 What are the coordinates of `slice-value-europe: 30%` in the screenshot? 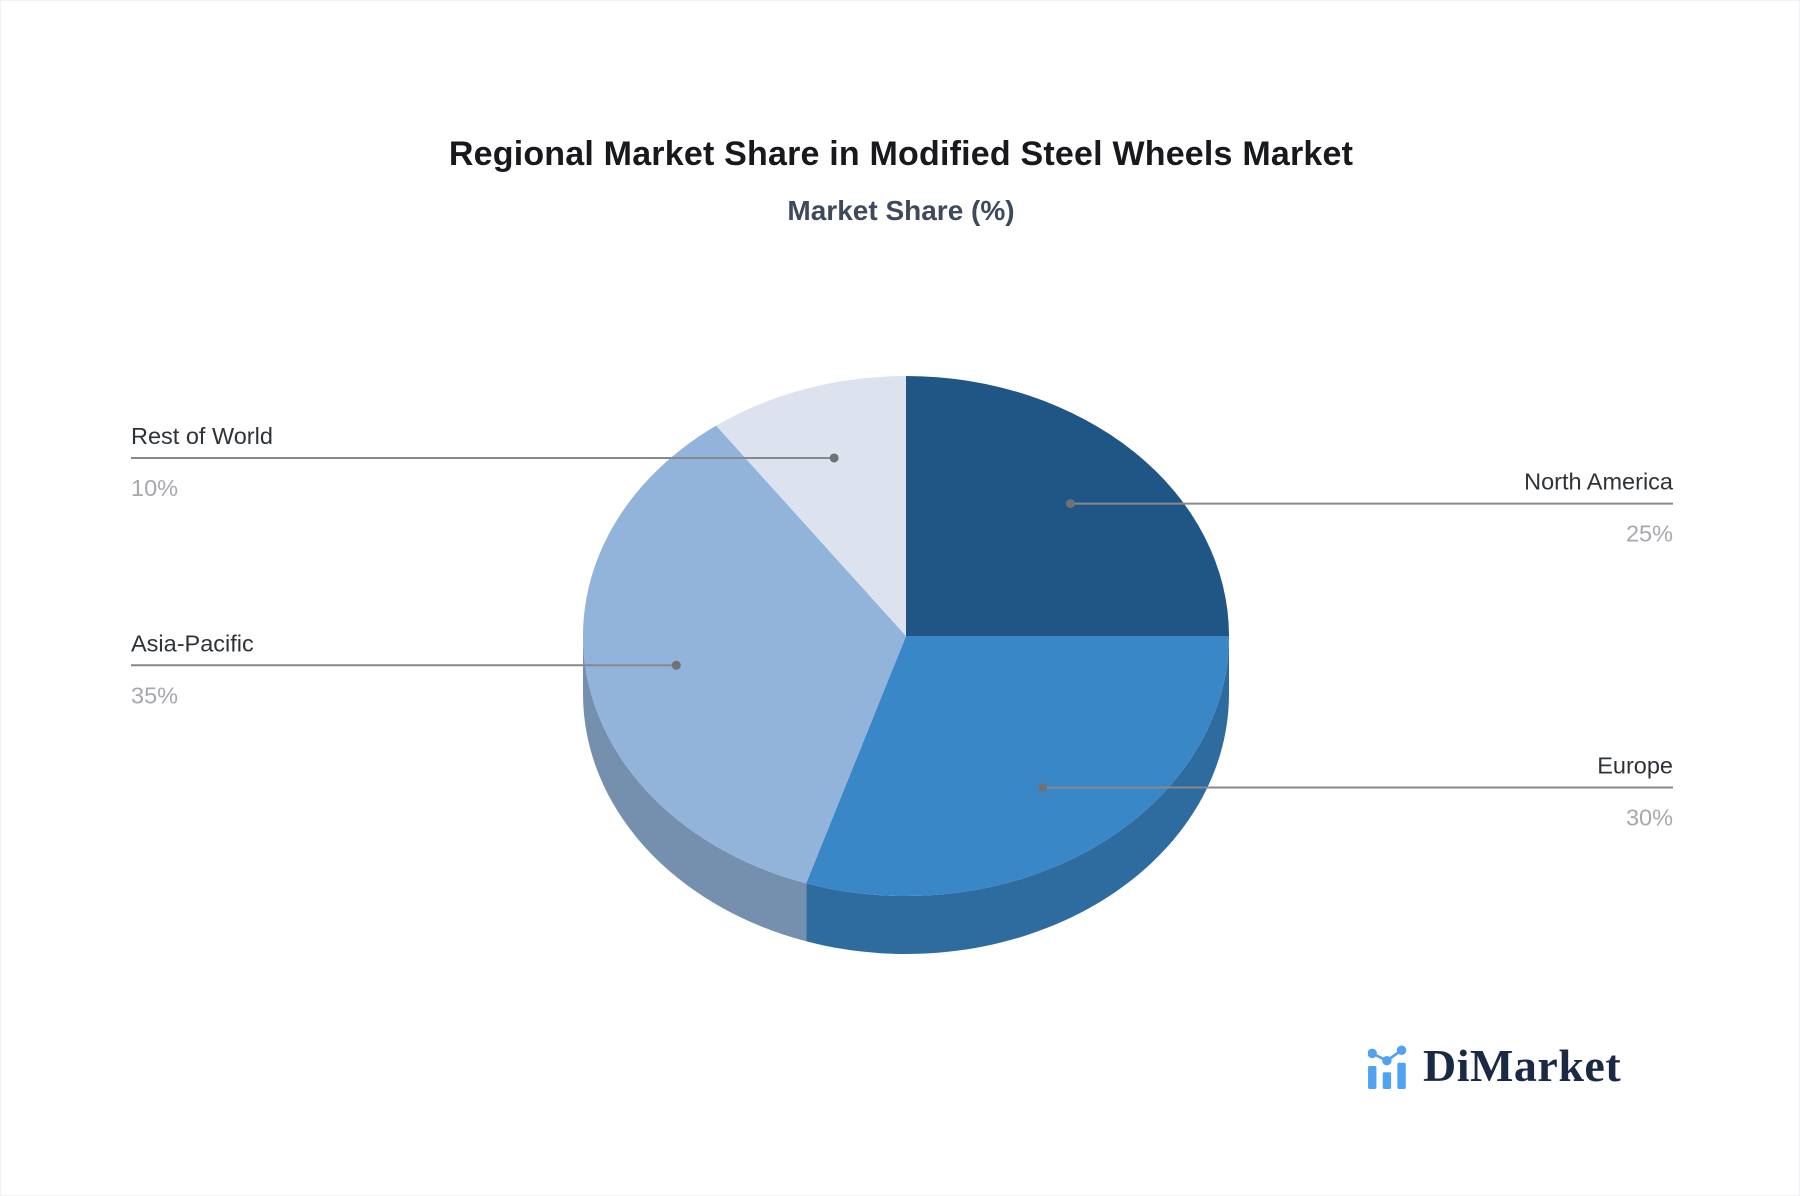 It's located at (1649, 817).